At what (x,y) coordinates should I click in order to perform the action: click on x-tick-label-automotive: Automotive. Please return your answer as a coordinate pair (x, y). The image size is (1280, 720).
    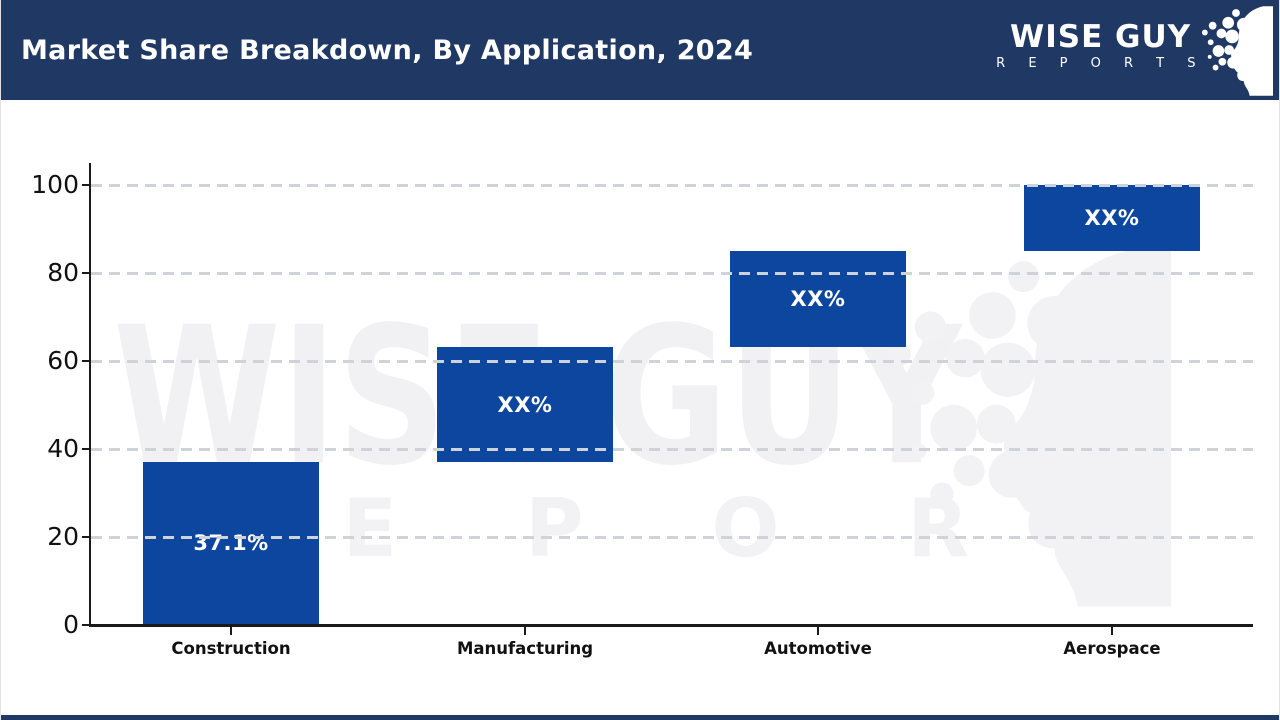
    Looking at the image, I should click on (818, 648).